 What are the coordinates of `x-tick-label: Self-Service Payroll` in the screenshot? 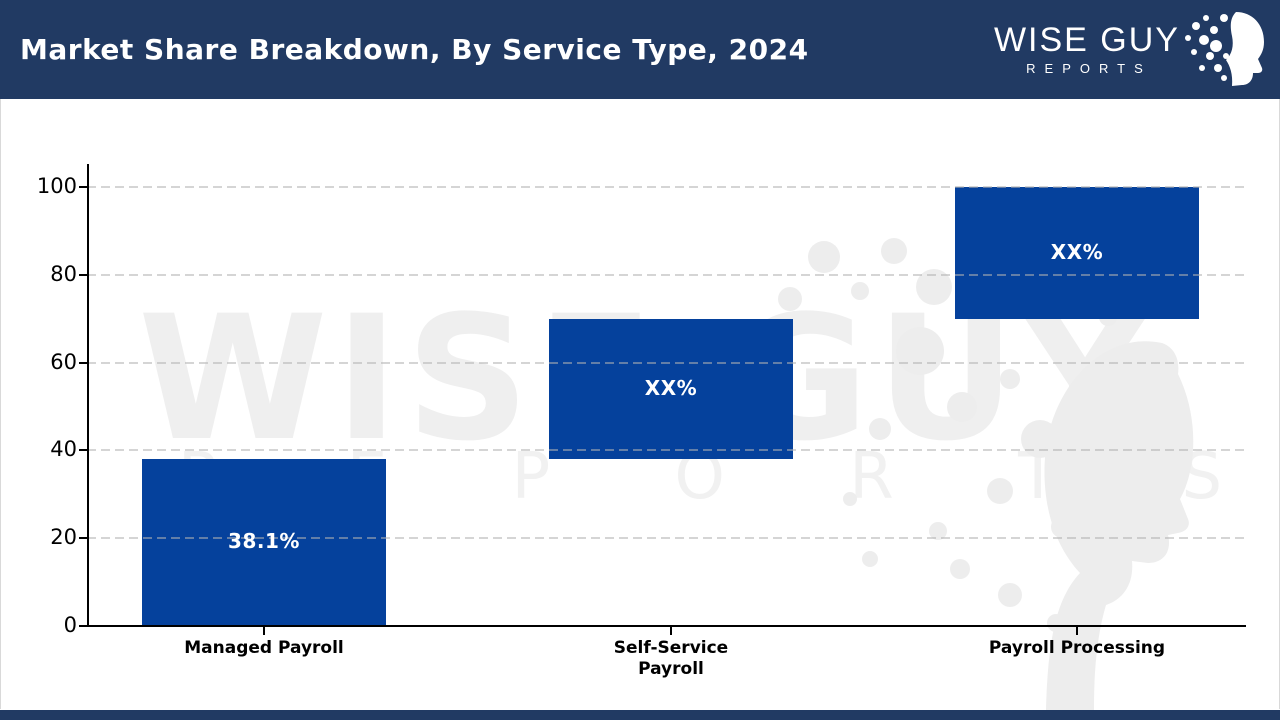 It's located at (671, 659).